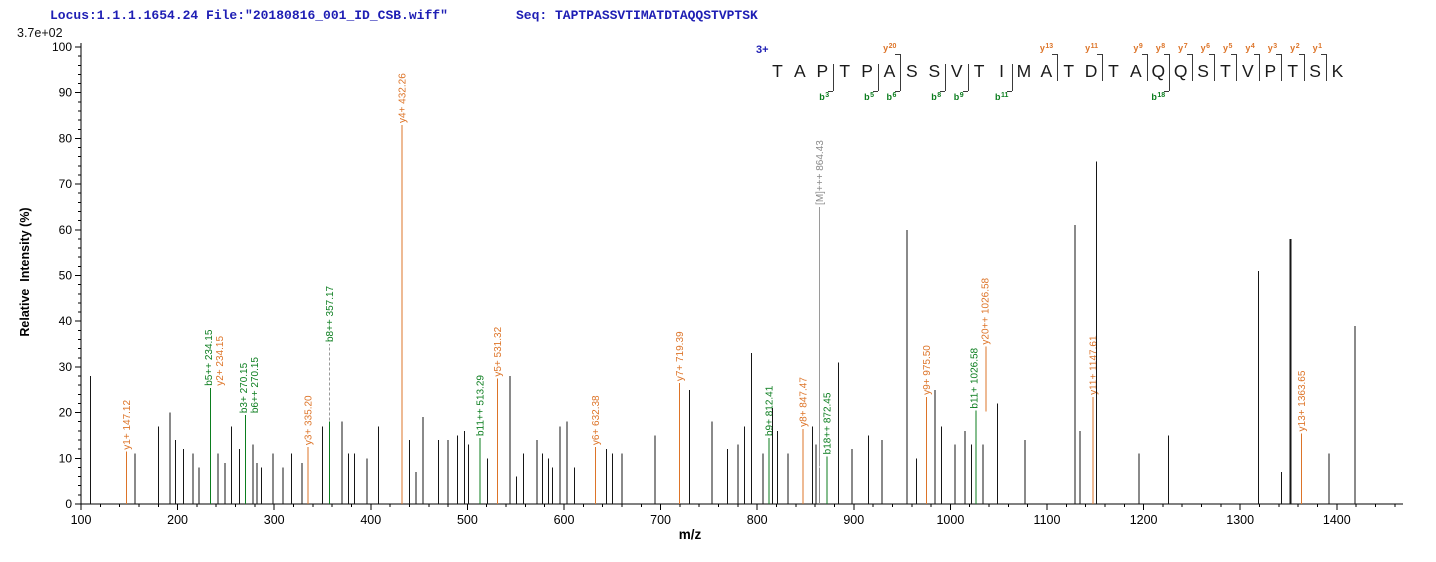 The height and width of the screenshot is (562, 1436). I want to click on y-tick-label: 20, so click(66, 413).